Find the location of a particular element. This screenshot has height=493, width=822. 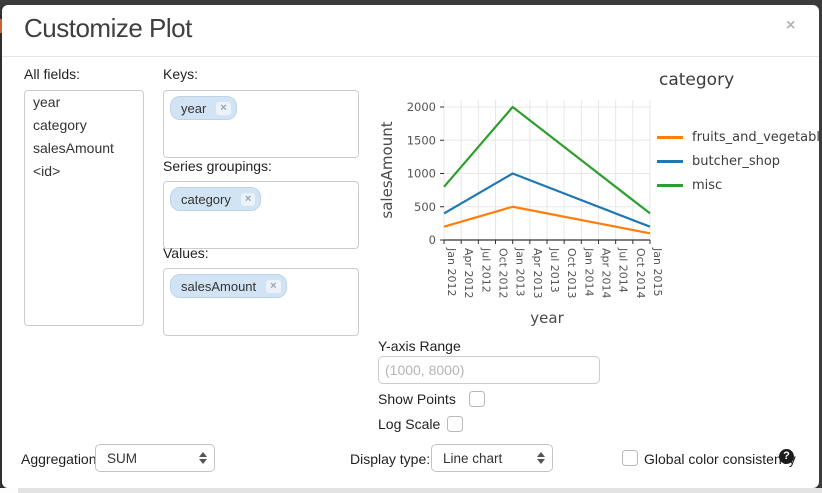

global-color-consistency-checkbox is located at coordinates (630, 458).